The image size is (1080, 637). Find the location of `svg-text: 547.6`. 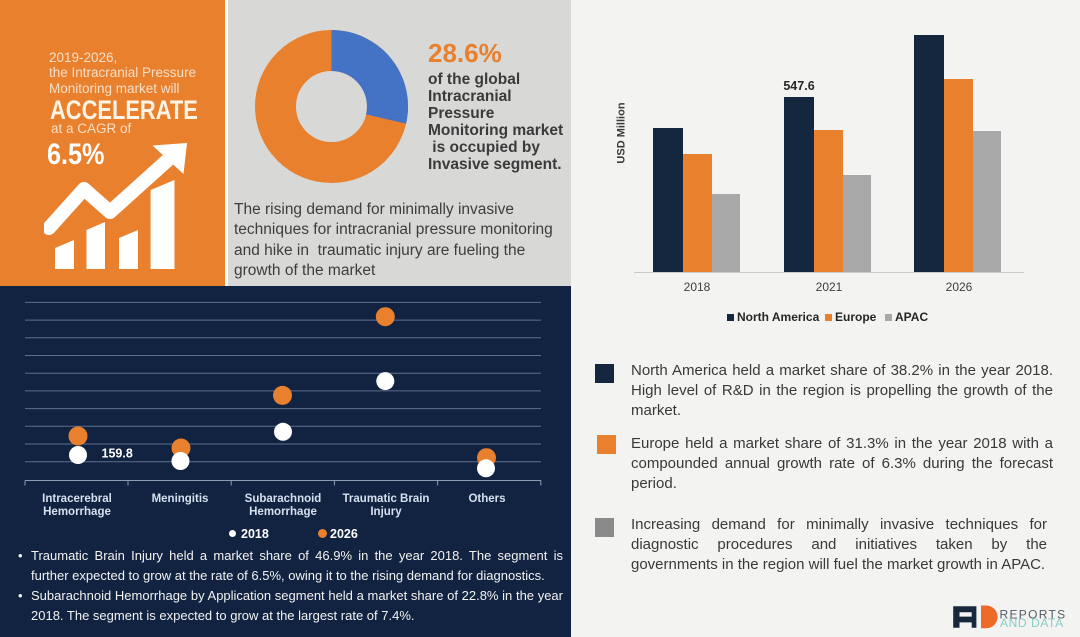

svg-text: 547.6 is located at coordinates (798, 86).